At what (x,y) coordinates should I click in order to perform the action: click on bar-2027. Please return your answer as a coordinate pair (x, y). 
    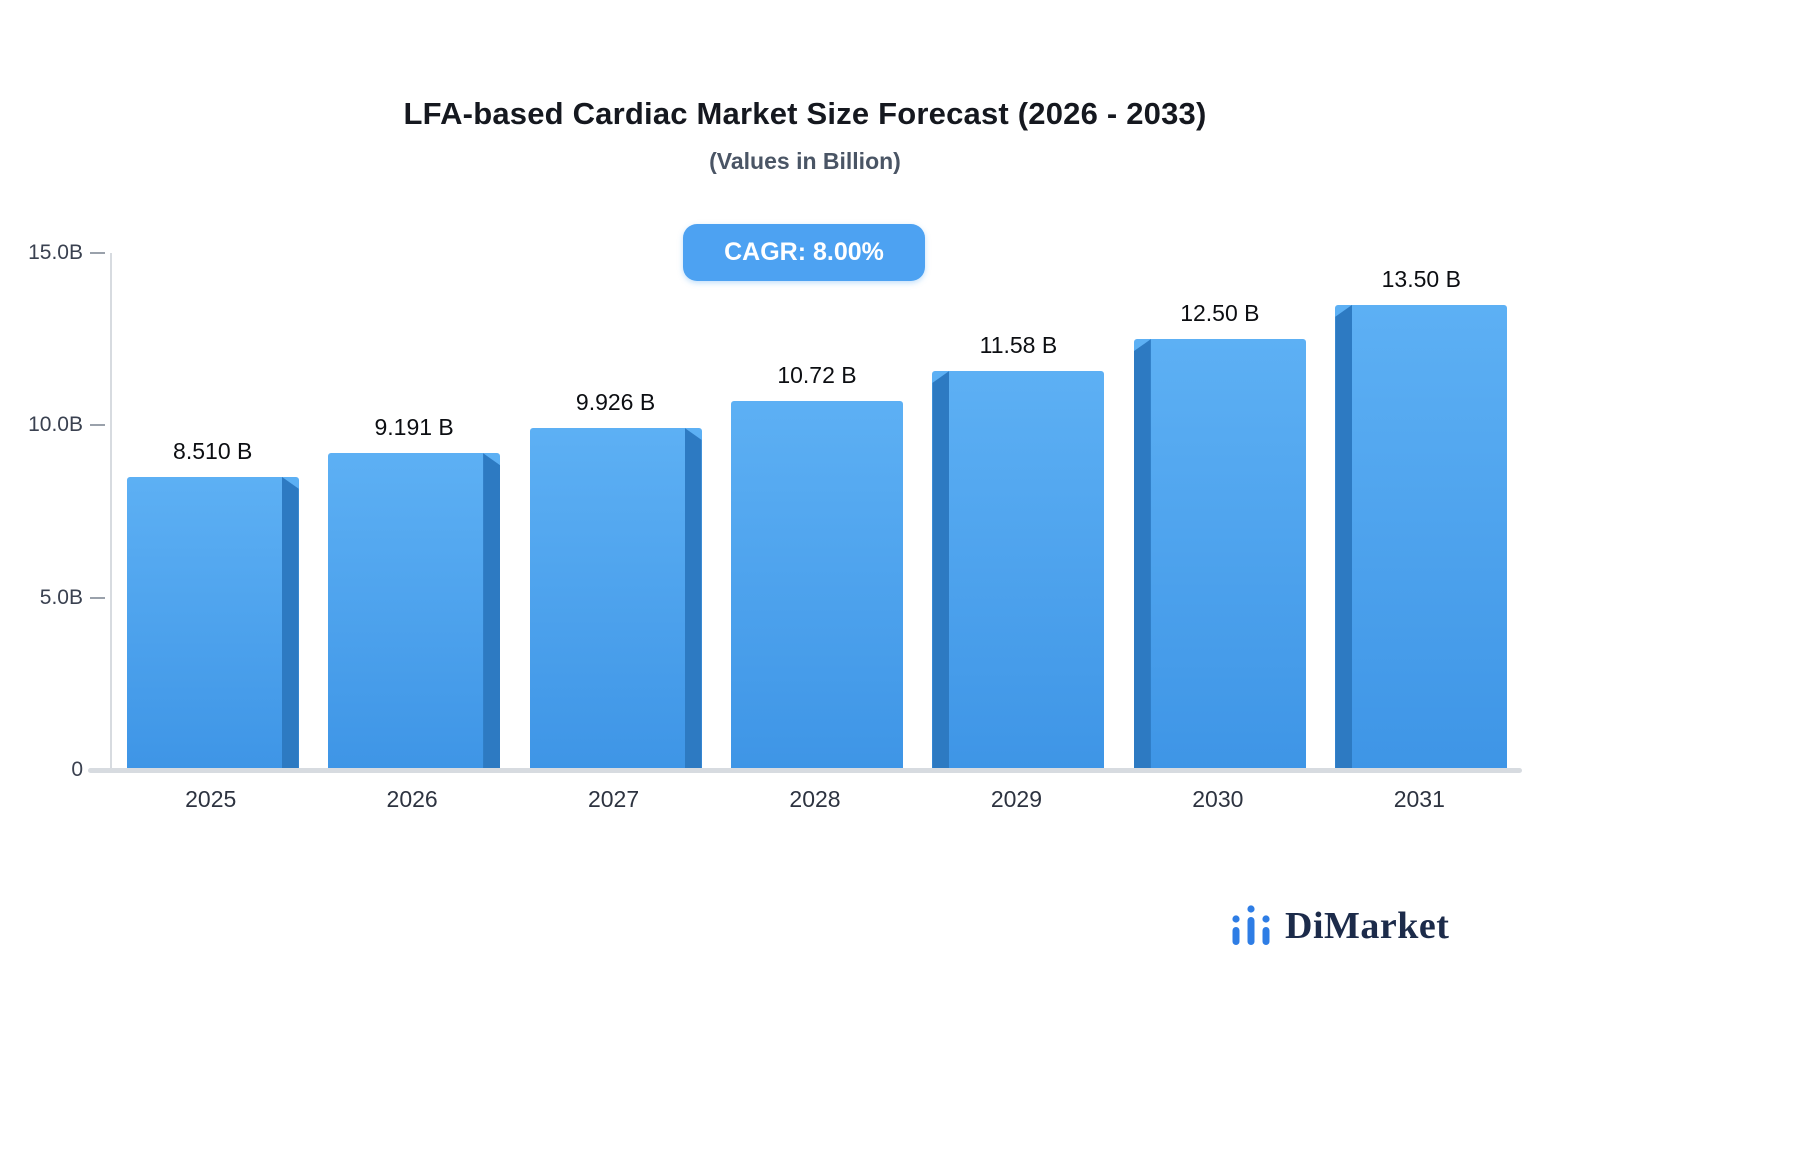
    Looking at the image, I should click on (615, 598).